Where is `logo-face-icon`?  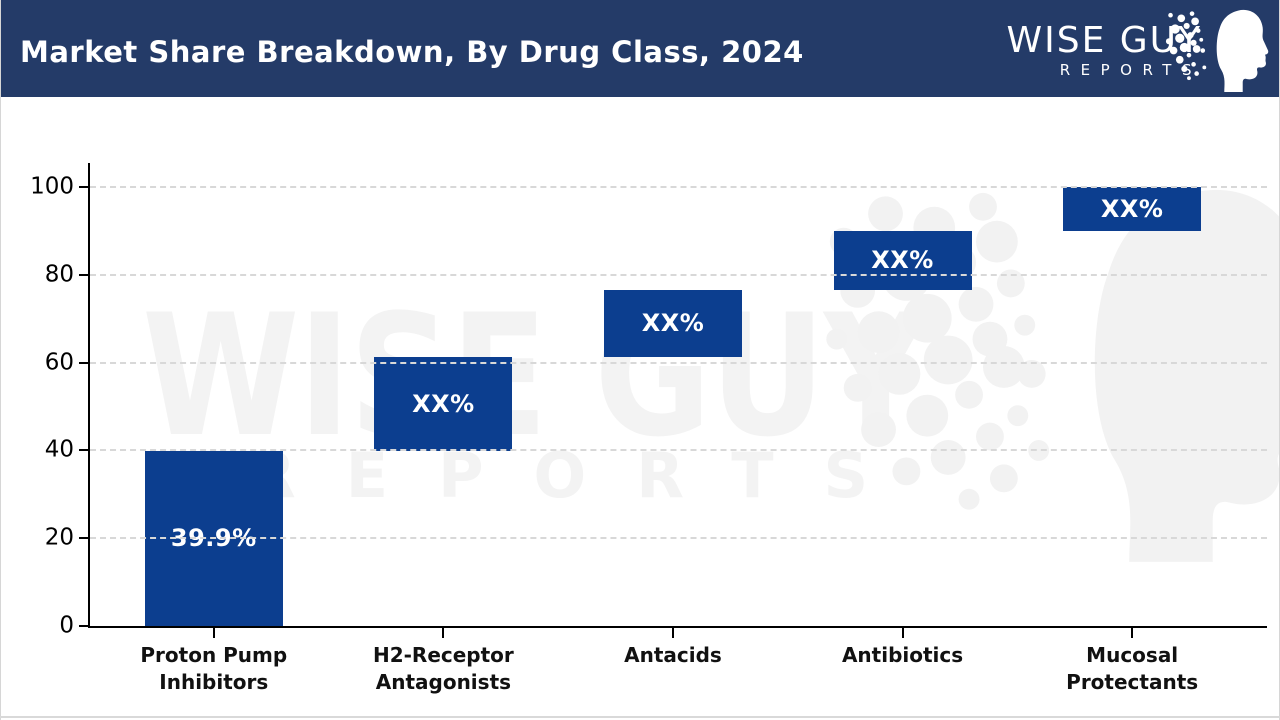
logo-face-icon is located at coordinates (1217, 50).